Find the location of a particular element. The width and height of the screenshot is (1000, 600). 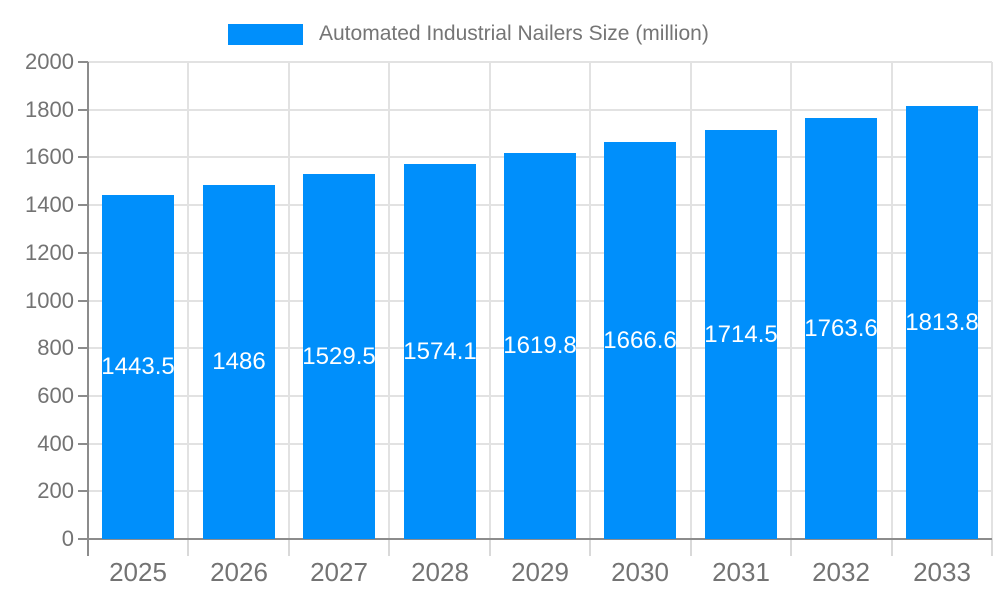

bar: 1443.5 is located at coordinates (138, 367).